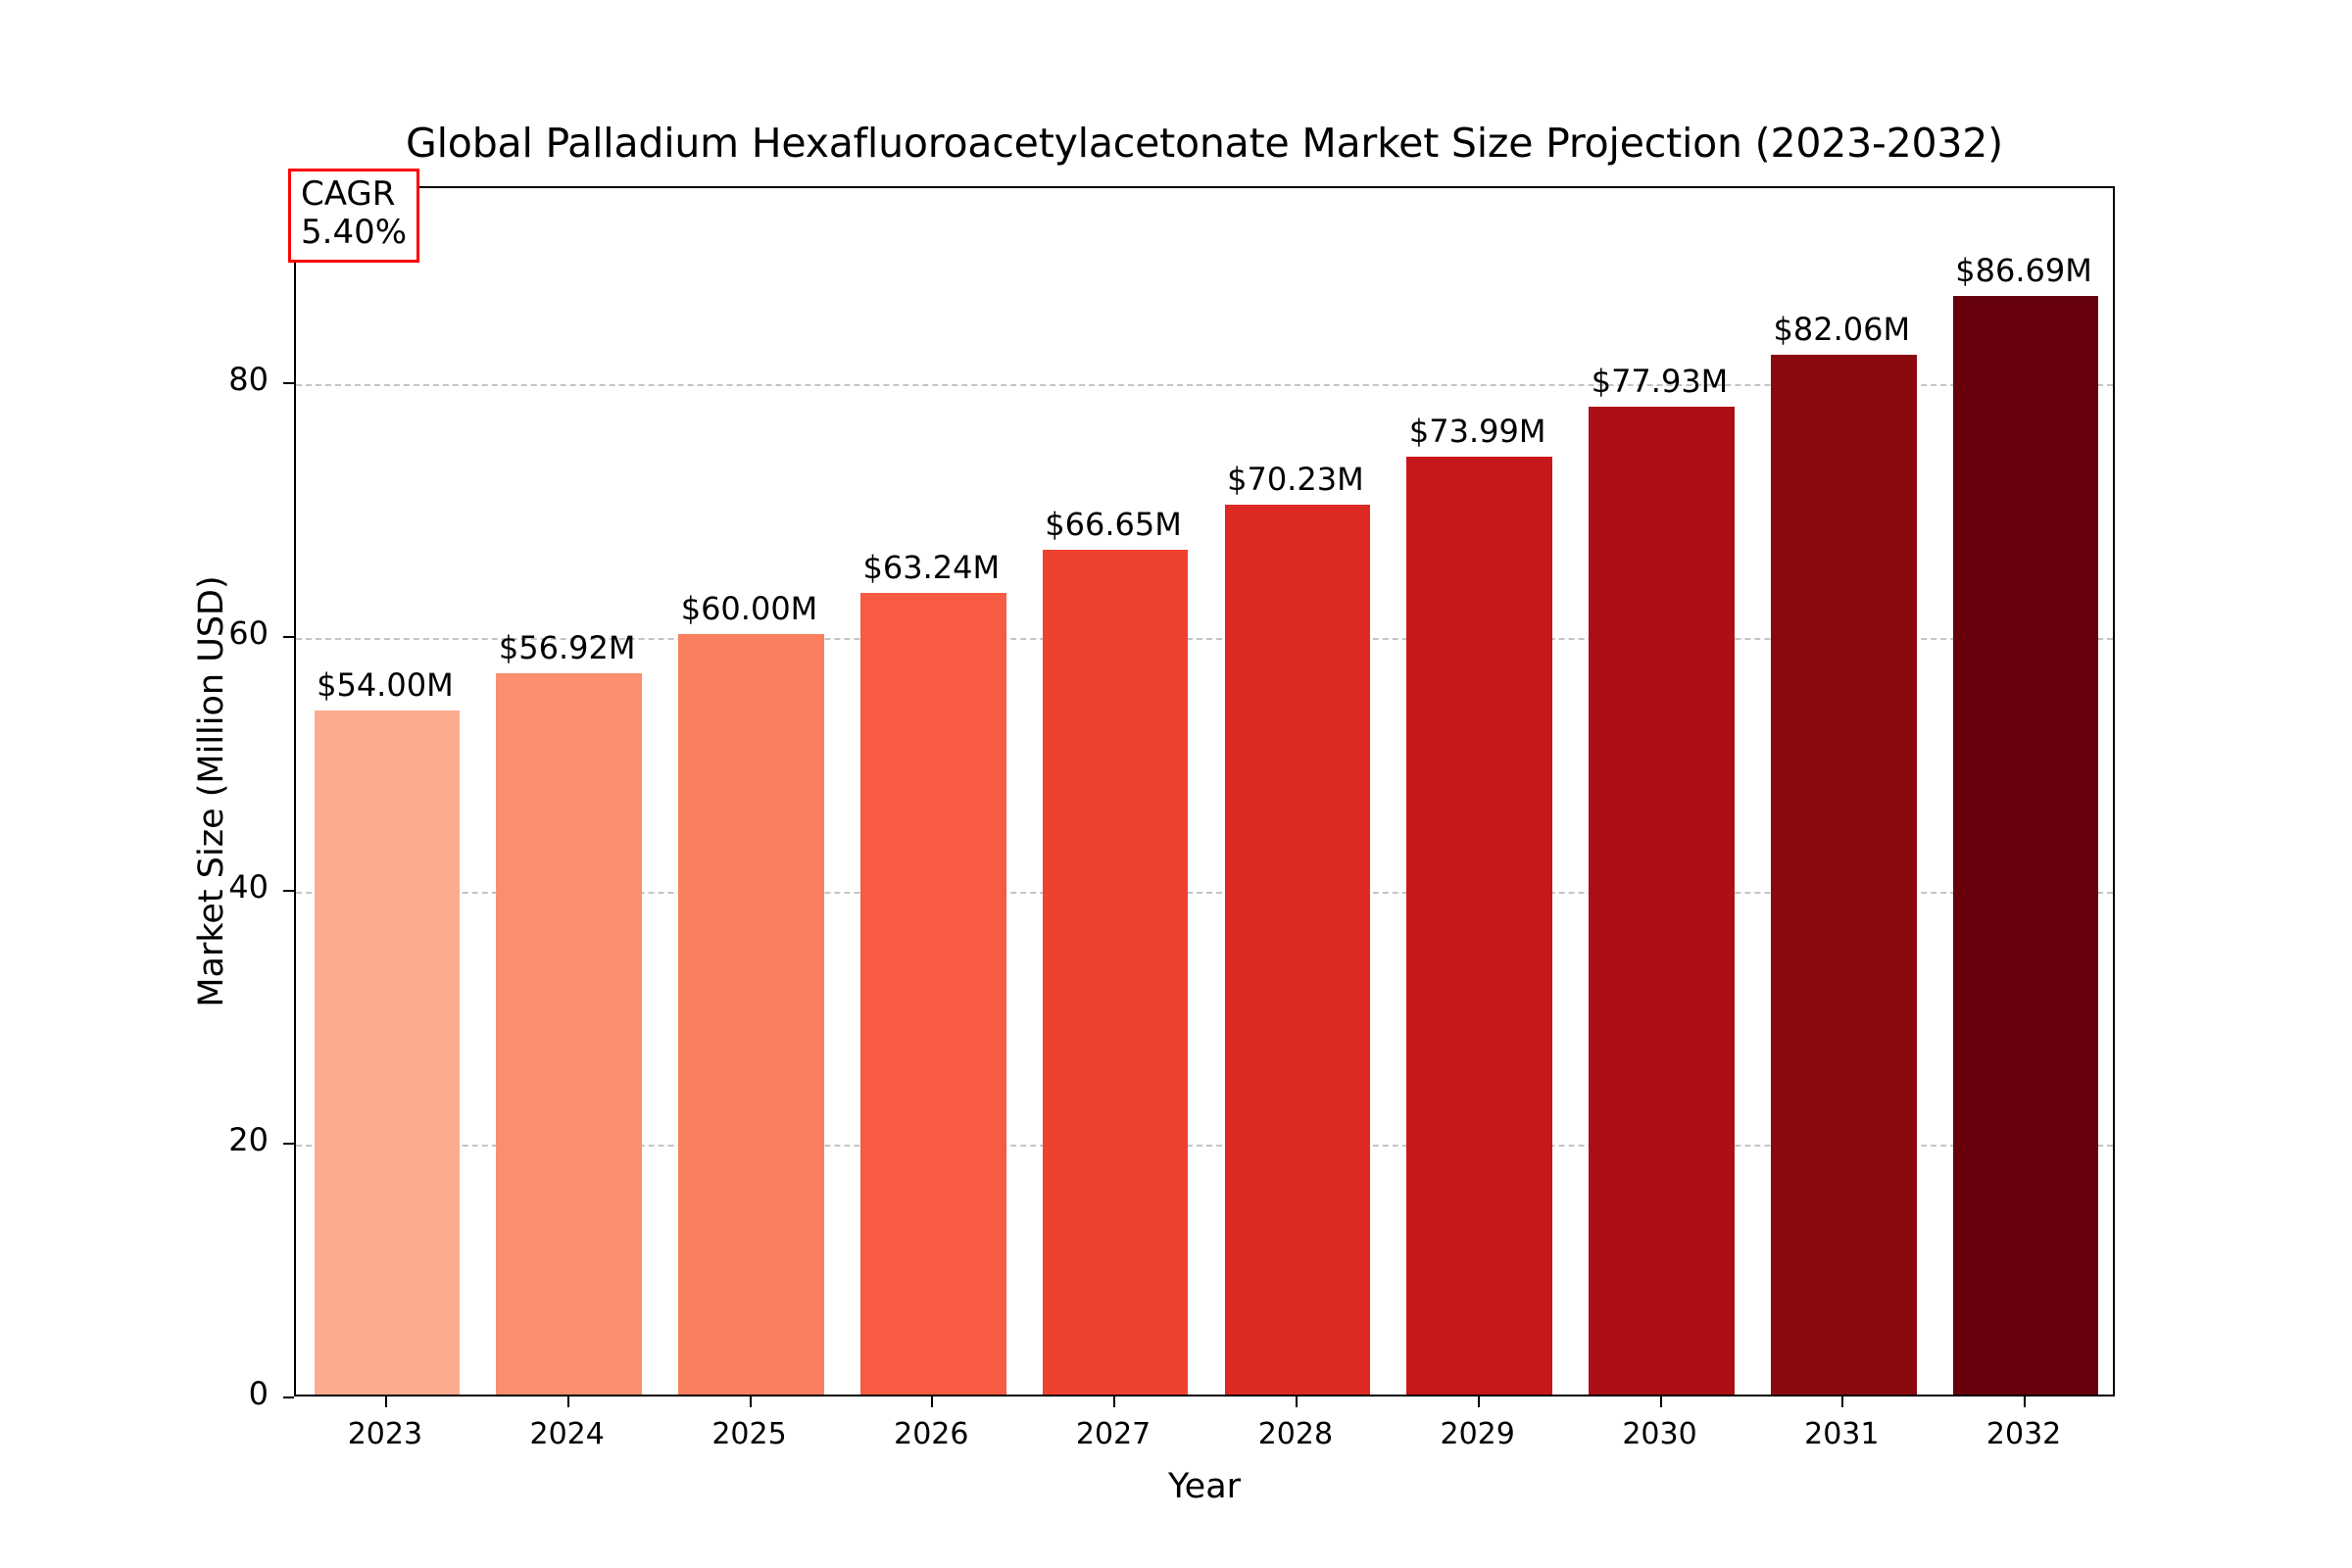 Image resolution: width=2352 pixels, height=1568 pixels. I want to click on x-tick-label-2031: 2031, so click(1842, 1434).